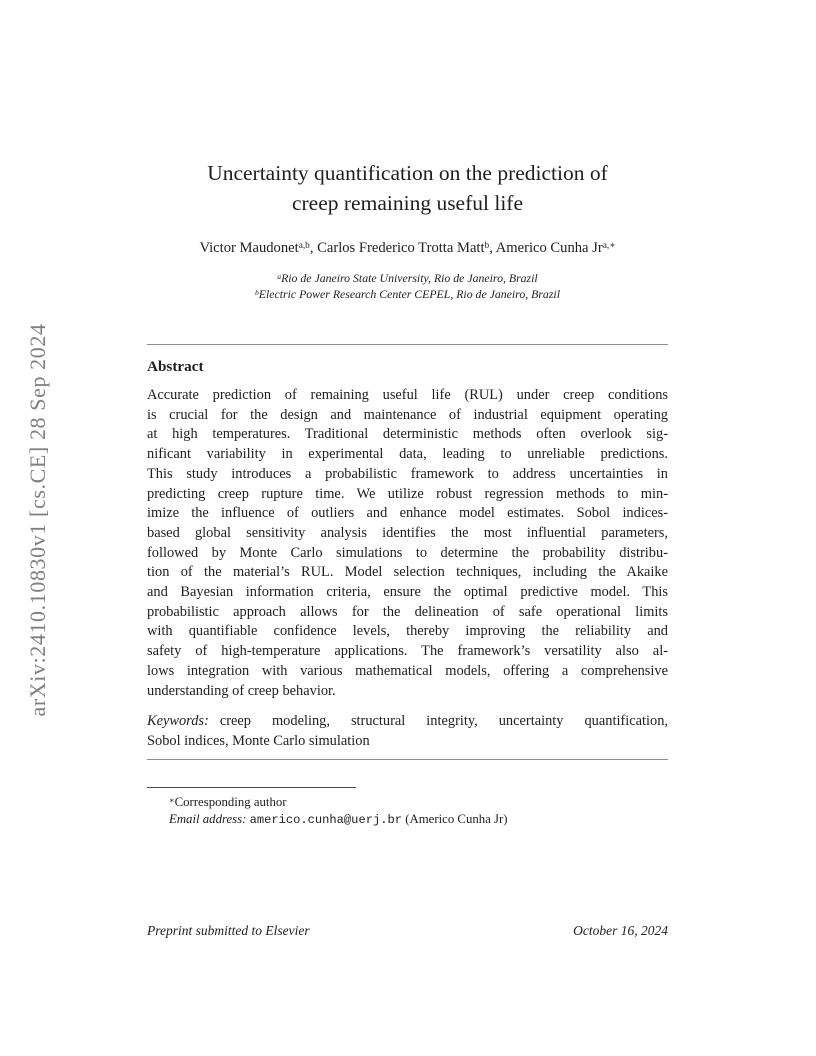  I want to click on author-name: , Americo Cunha Jr, so click(546, 248).